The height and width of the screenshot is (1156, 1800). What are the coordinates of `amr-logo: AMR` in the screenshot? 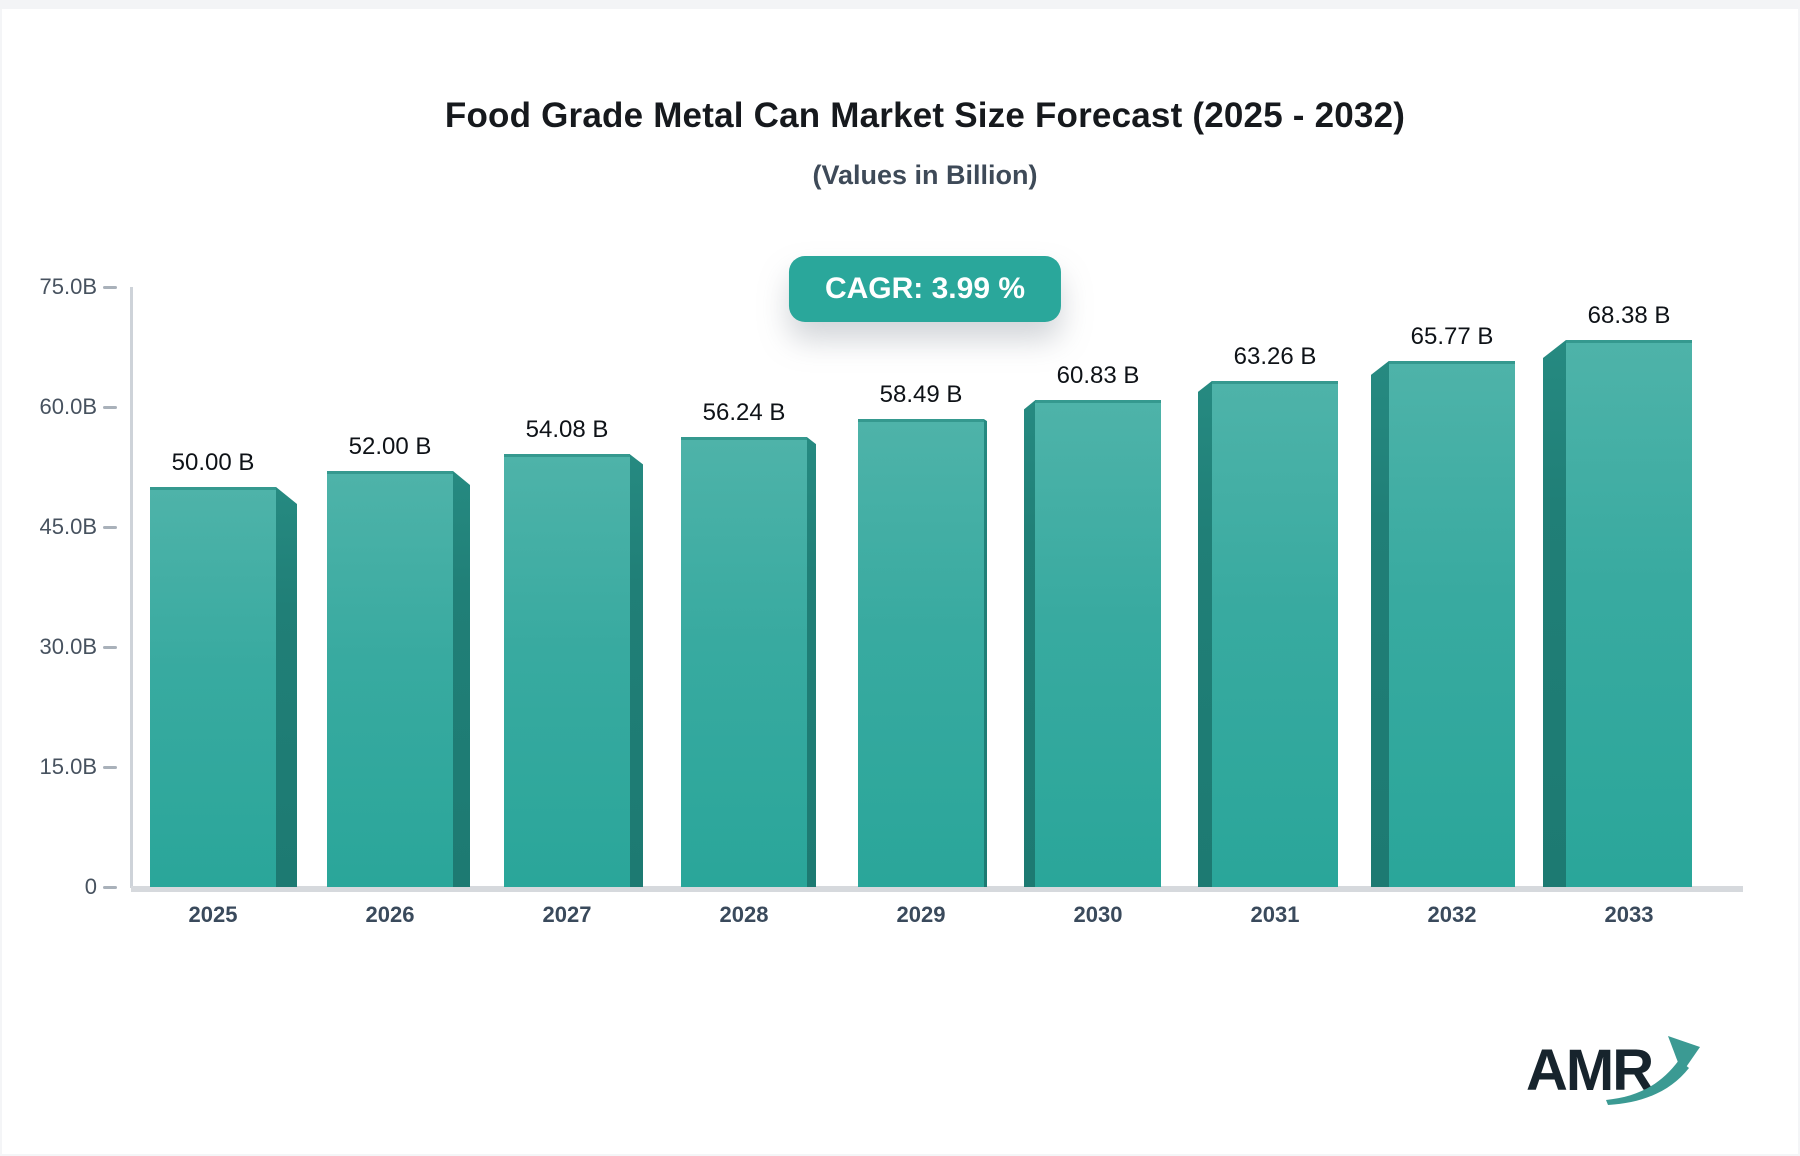 It's located at (1632, 1074).